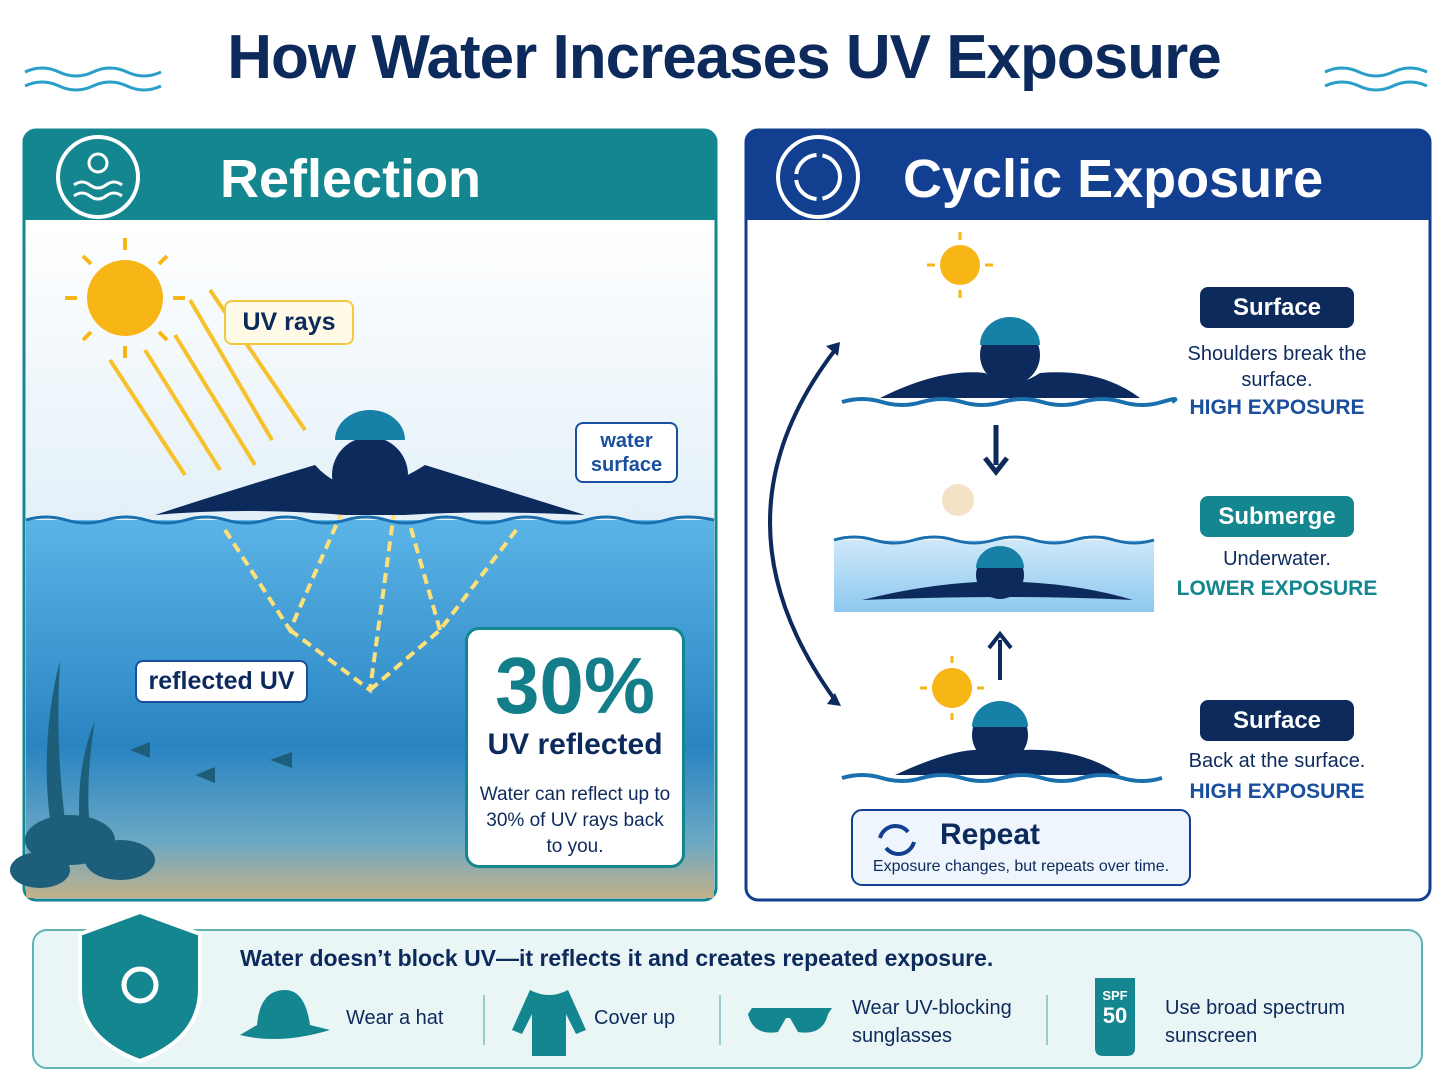 The width and height of the screenshot is (1448, 1086). I want to click on tip: Wear UV-blocking sunglasses, so click(932, 1022).